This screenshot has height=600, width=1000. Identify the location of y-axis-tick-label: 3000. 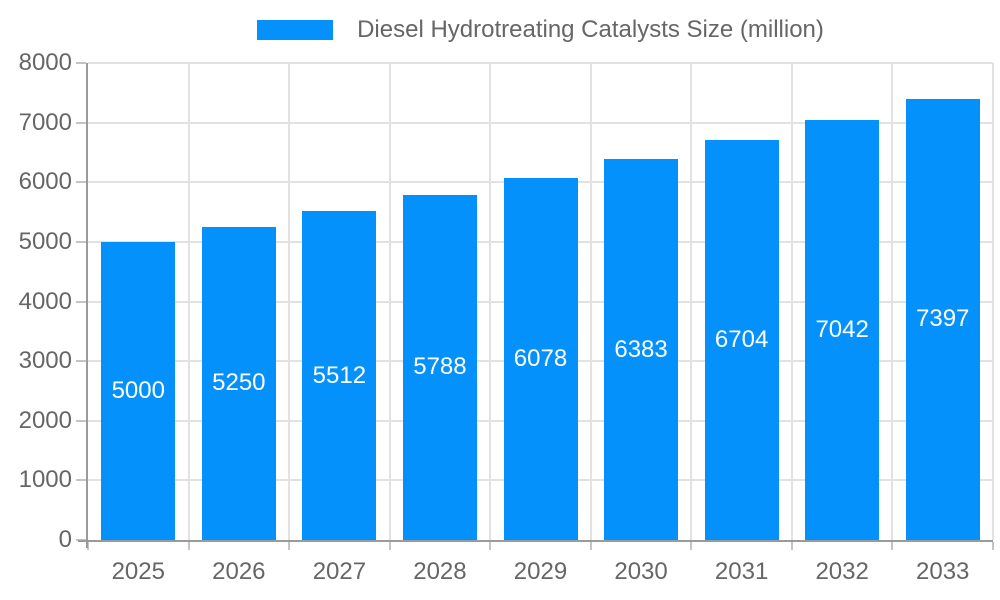
(45, 361).